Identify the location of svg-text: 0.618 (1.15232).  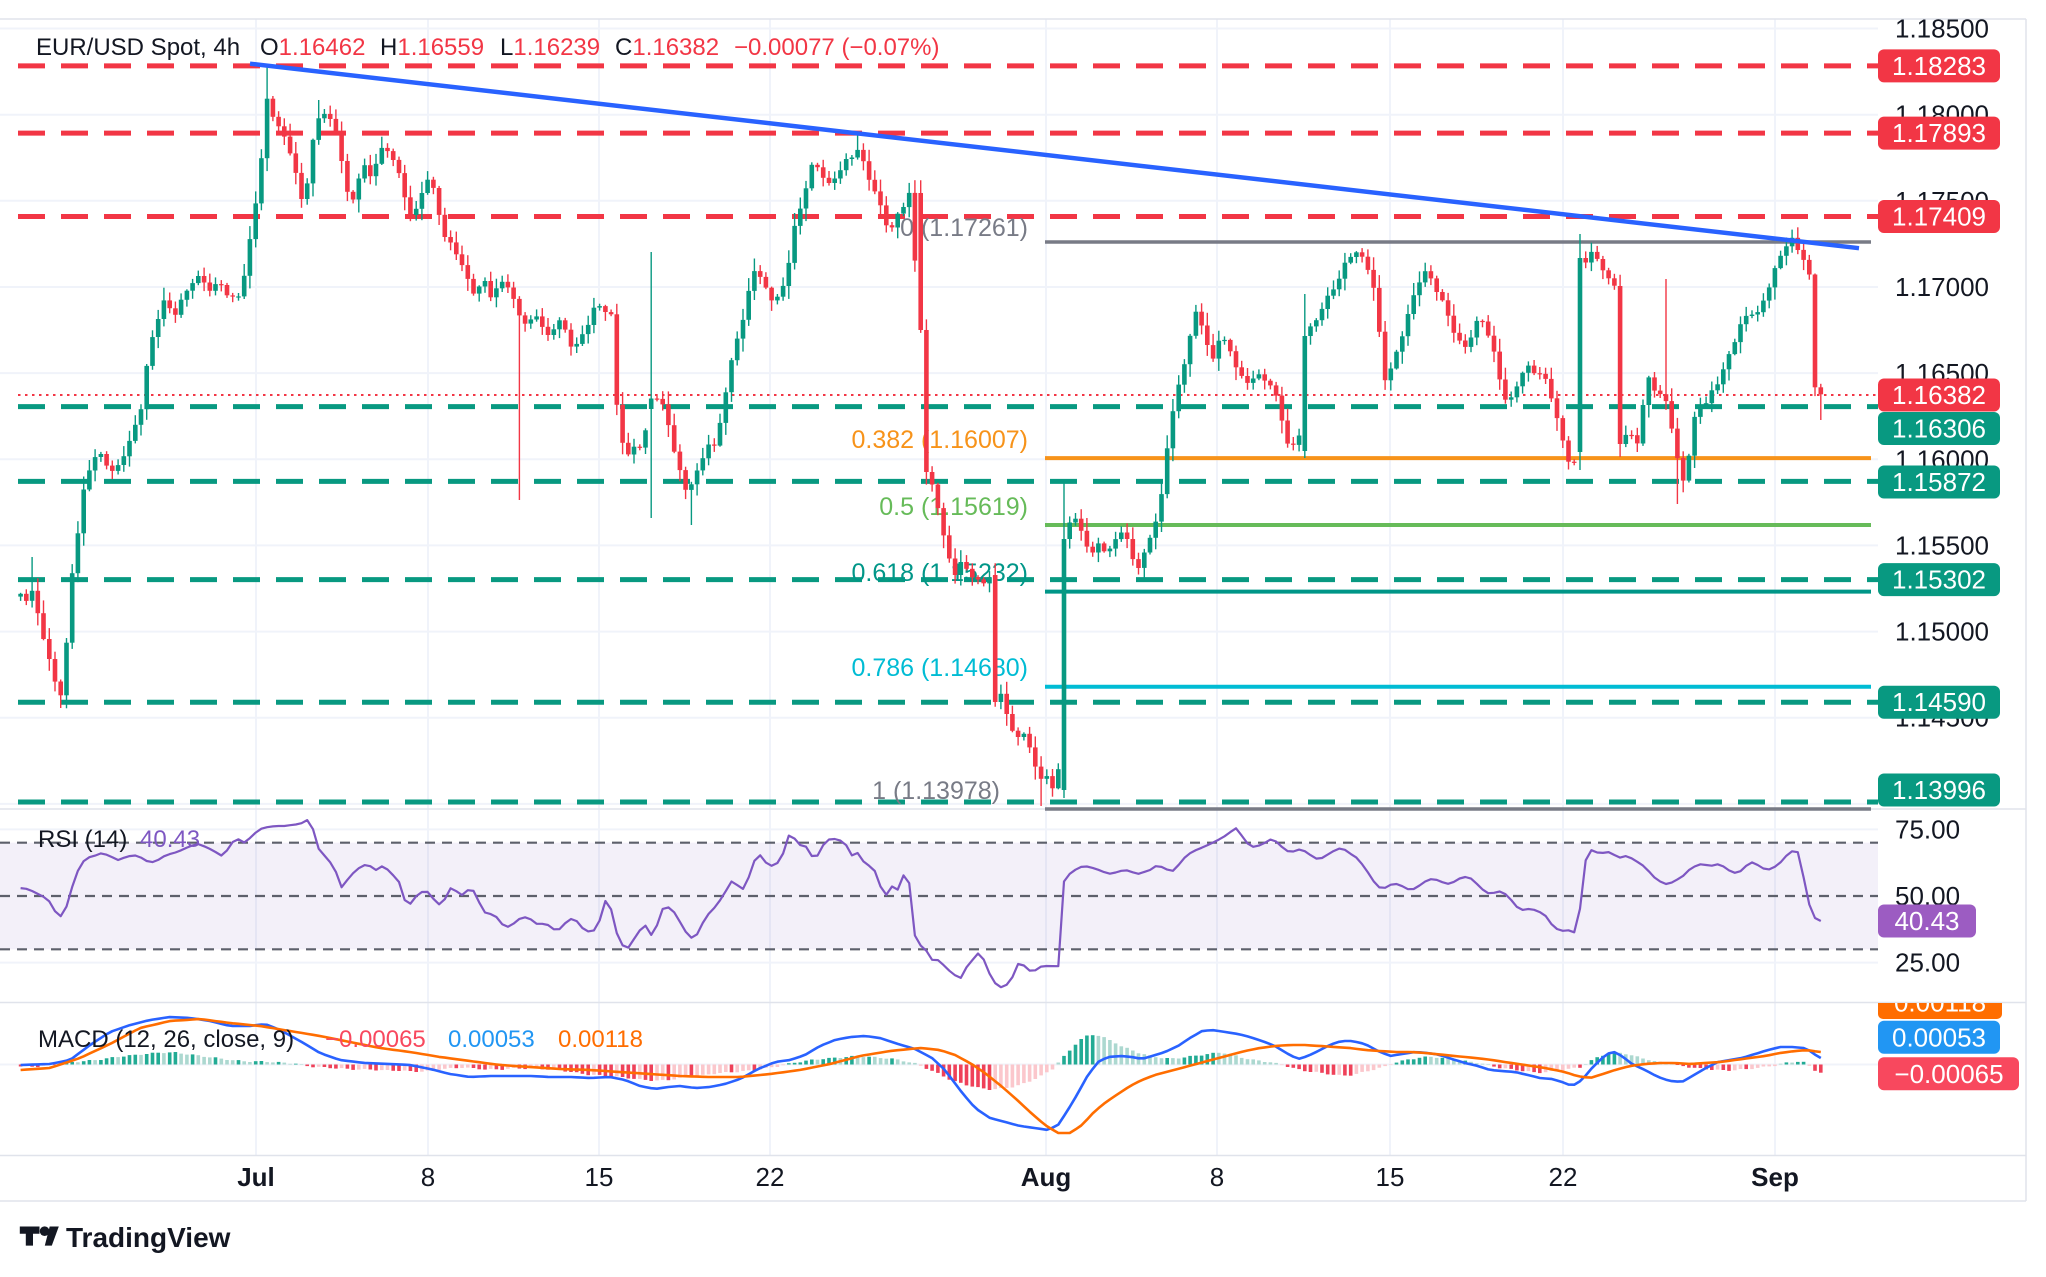
(939, 573).